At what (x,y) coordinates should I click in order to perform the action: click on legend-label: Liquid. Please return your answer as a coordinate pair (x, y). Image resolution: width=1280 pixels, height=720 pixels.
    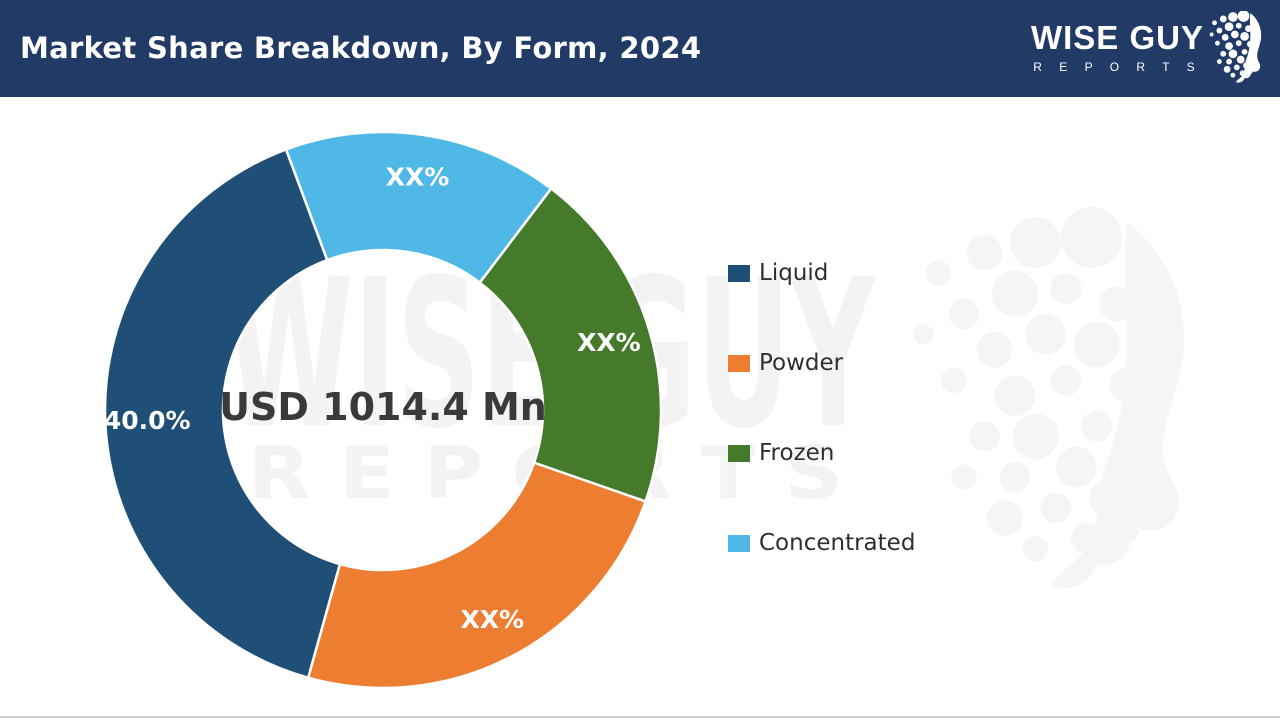
    Looking at the image, I should click on (794, 273).